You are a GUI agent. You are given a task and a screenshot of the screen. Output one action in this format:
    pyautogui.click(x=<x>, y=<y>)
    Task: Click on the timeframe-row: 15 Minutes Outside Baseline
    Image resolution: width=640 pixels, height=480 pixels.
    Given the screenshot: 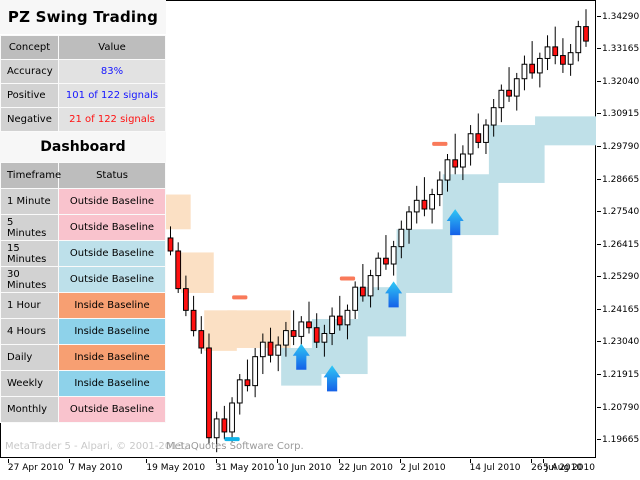 What is the action you would take?
    pyautogui.click(x=83, y=253)
    